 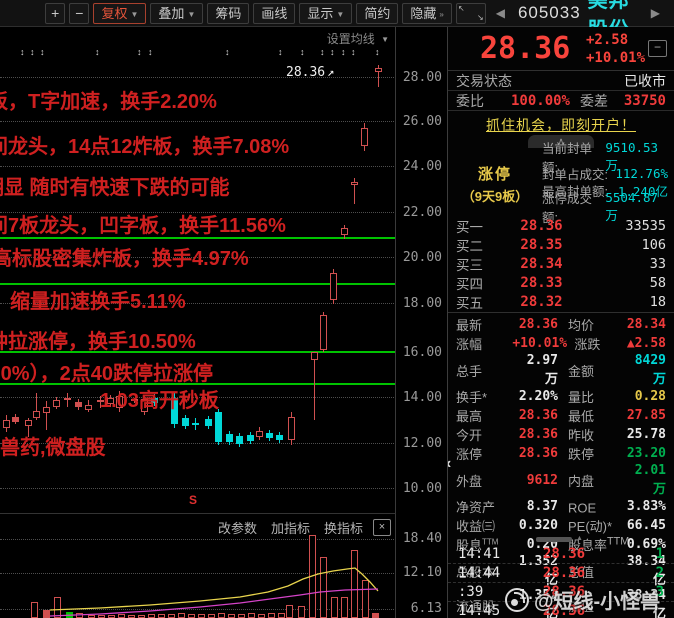 I want to click on axis-tick-label: 18.00, so click(x=422, y=303).